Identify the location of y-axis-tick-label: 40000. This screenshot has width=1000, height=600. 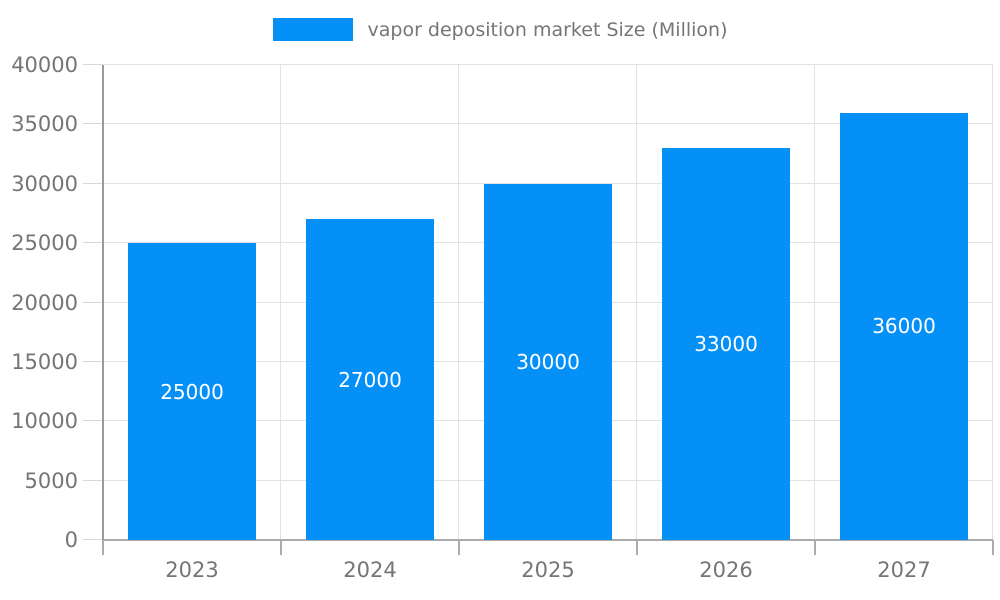
(44, 65).